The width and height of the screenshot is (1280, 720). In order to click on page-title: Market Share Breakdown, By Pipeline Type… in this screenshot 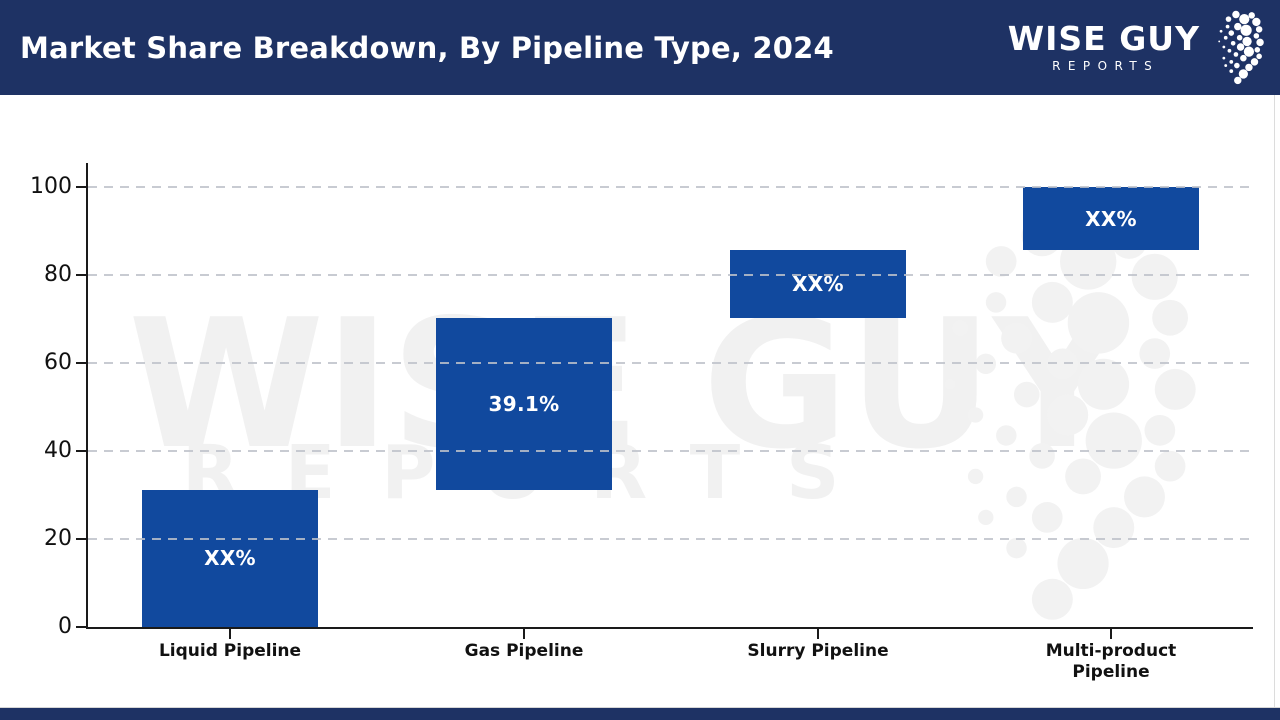, I will do `click(427, 47)`.